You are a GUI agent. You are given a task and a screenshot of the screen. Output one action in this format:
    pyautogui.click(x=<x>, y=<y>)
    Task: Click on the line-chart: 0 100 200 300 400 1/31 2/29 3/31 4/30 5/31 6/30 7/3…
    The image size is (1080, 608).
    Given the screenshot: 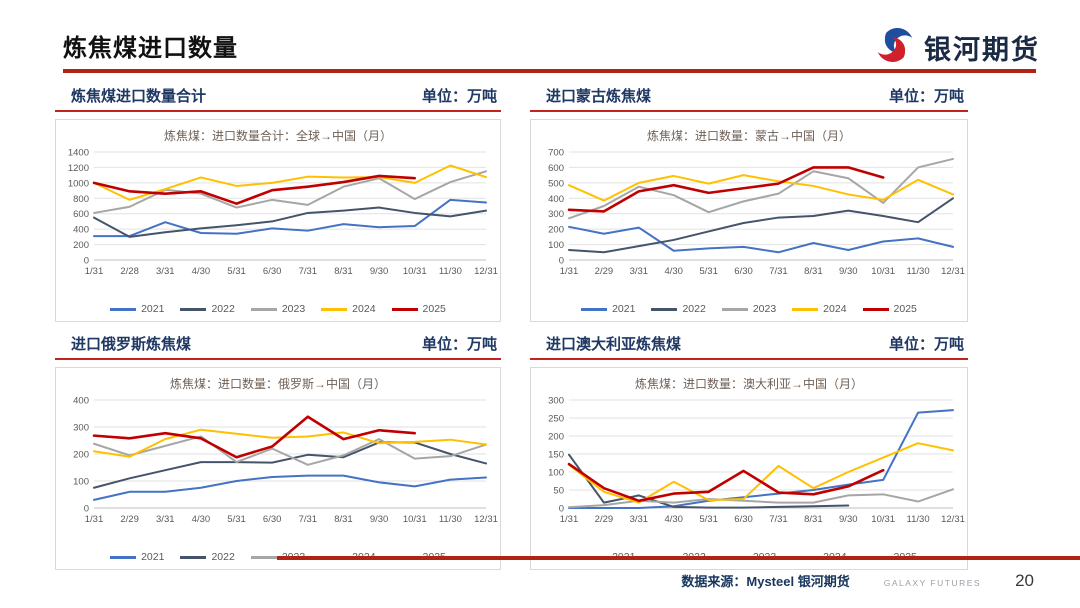 What is the action you would take?
    pyautogui.click(x=278, y=468)
    